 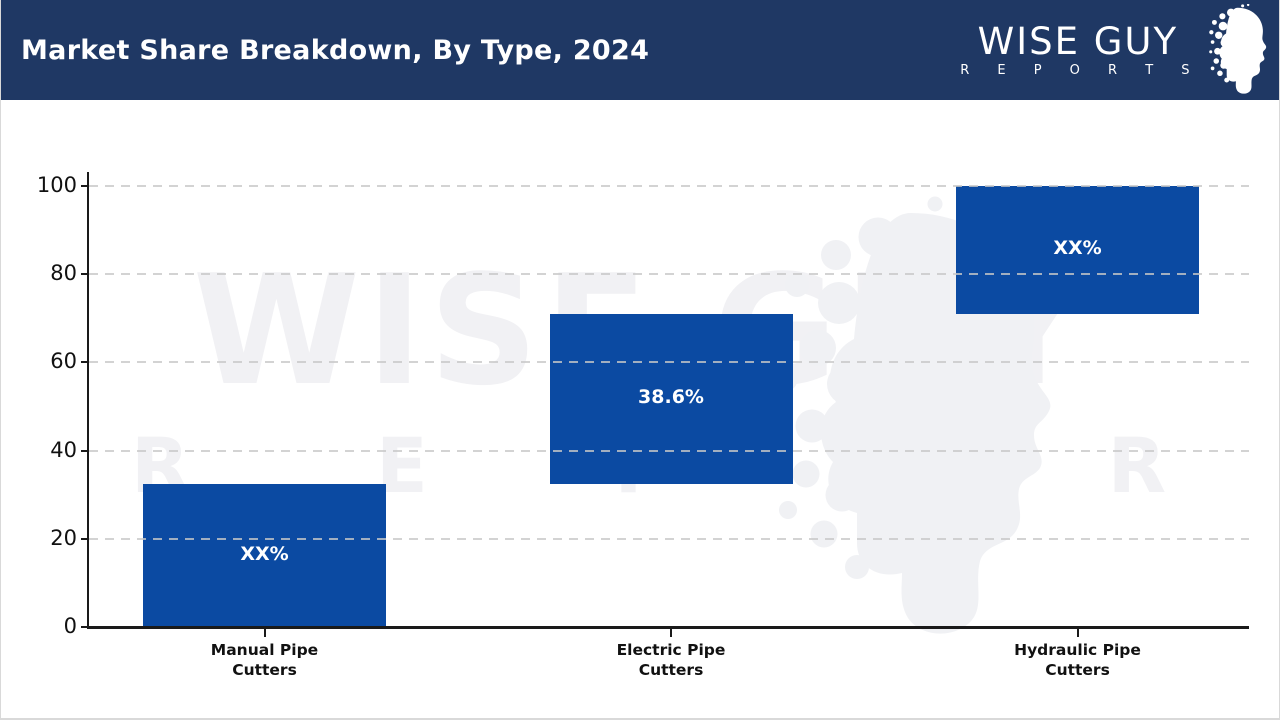 I want to click on x-category-label-line: Manual Pipe, so click(x=264, y=650).